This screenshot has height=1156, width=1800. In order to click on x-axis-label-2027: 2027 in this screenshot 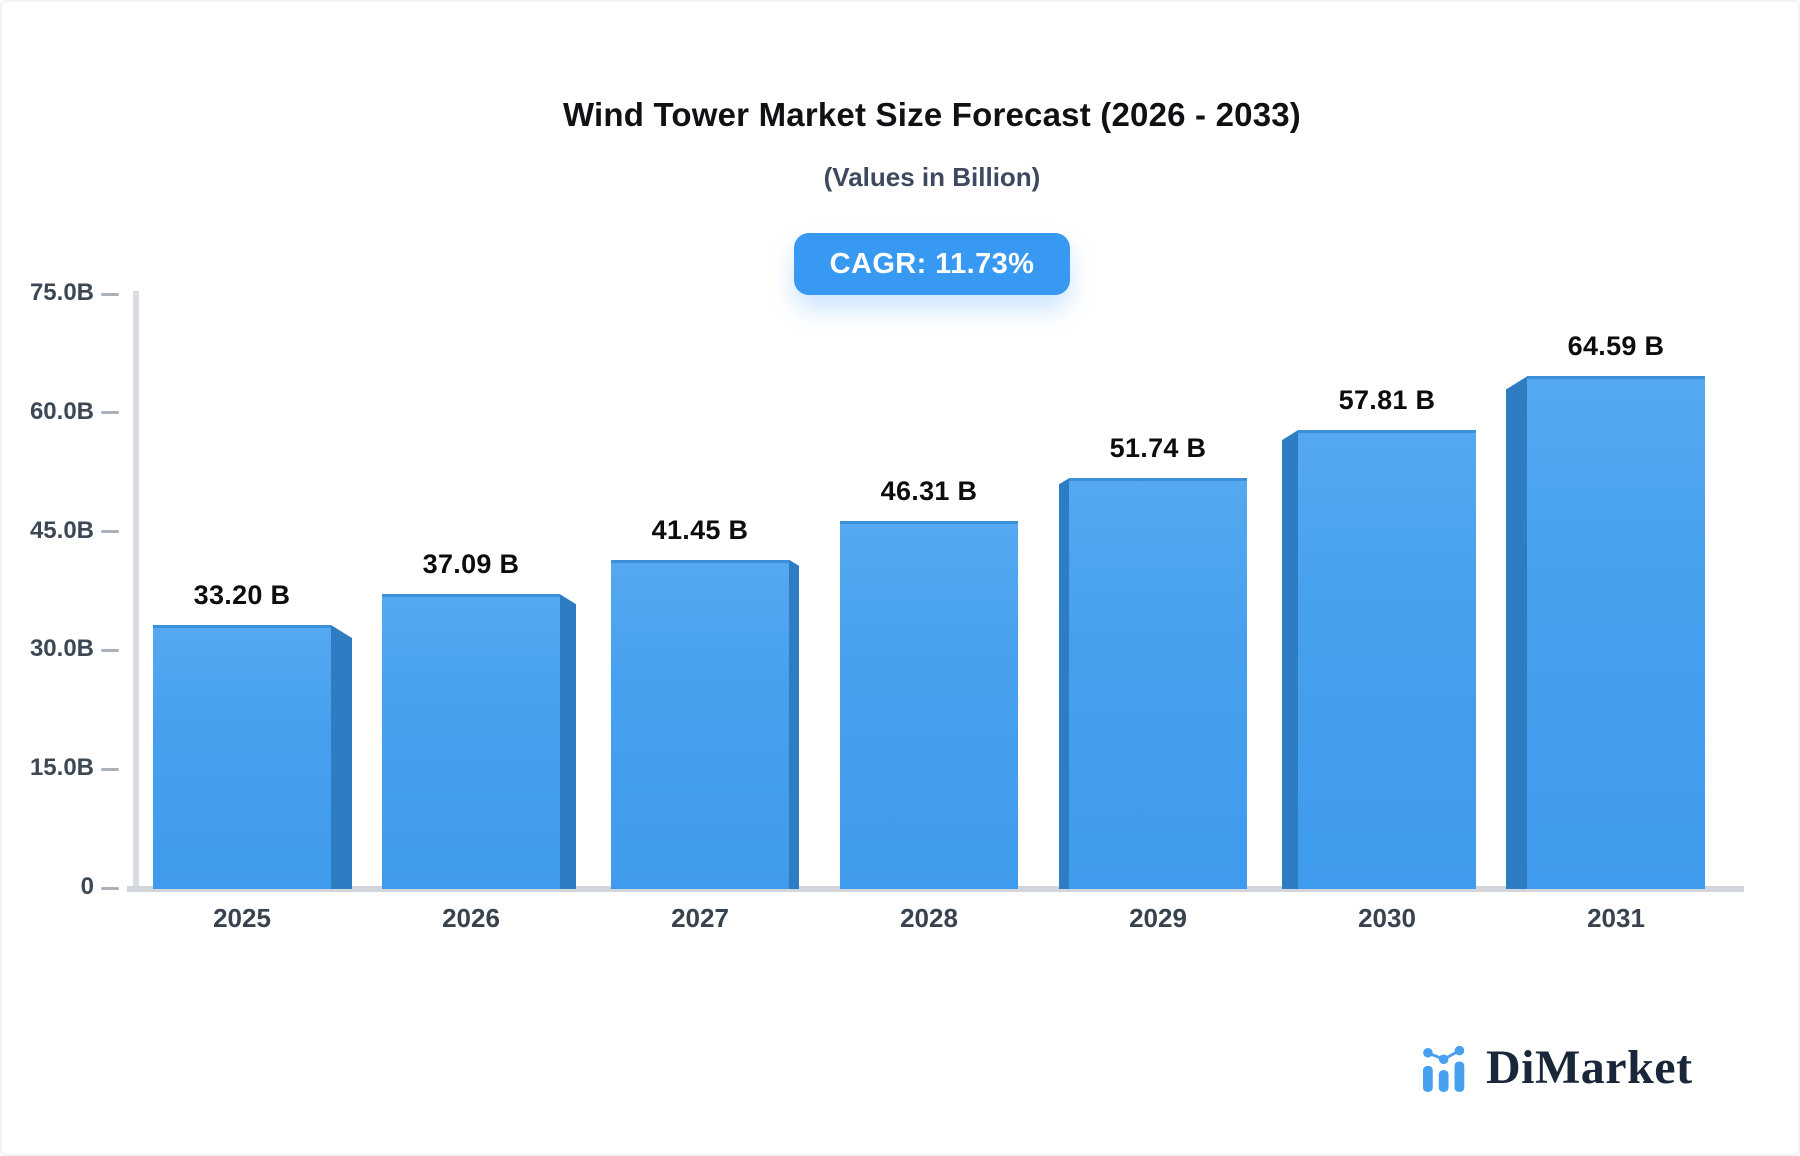, I will do `click(700, 918)`.